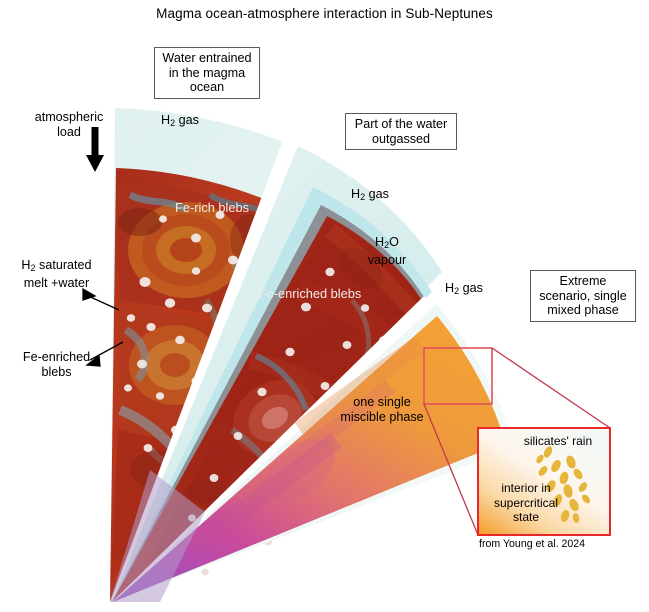 The height and width of the screenshot is (612, 649). I want to click on label-h2-gas-2: H2 gas, so click(370, 196).